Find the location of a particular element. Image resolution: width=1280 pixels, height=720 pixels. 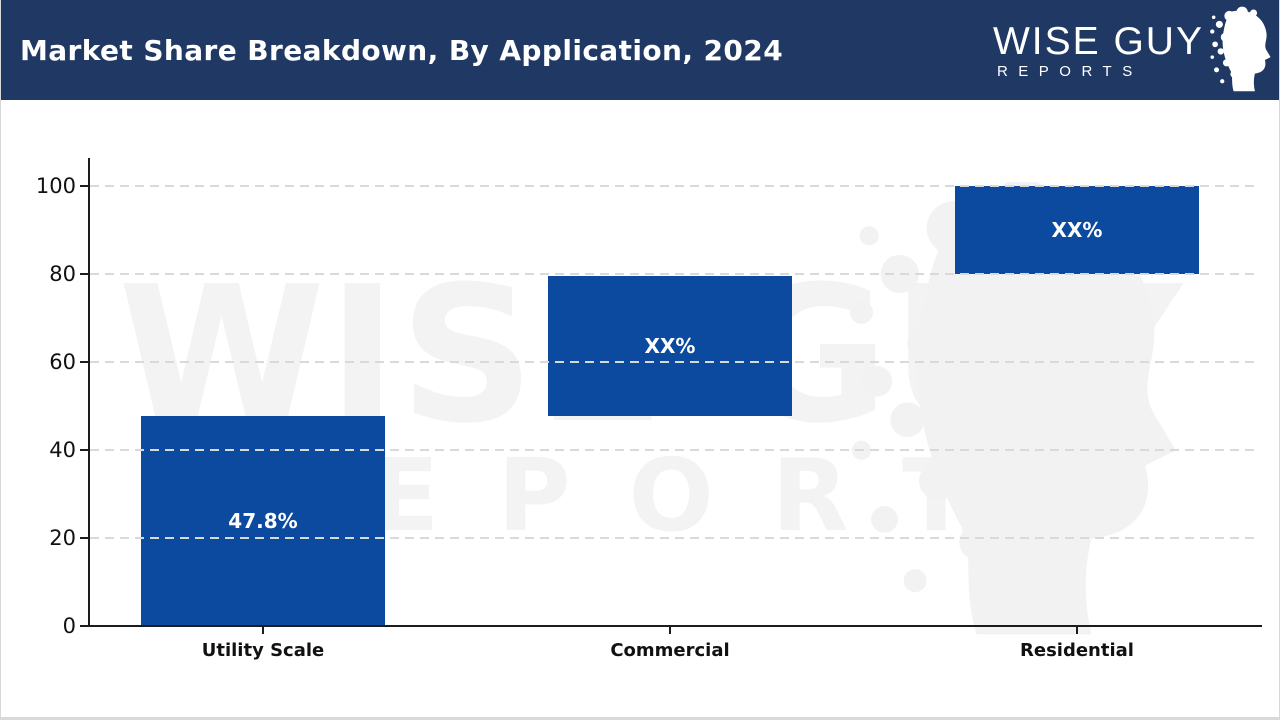

y-axis is located at coordinates (89, 392).